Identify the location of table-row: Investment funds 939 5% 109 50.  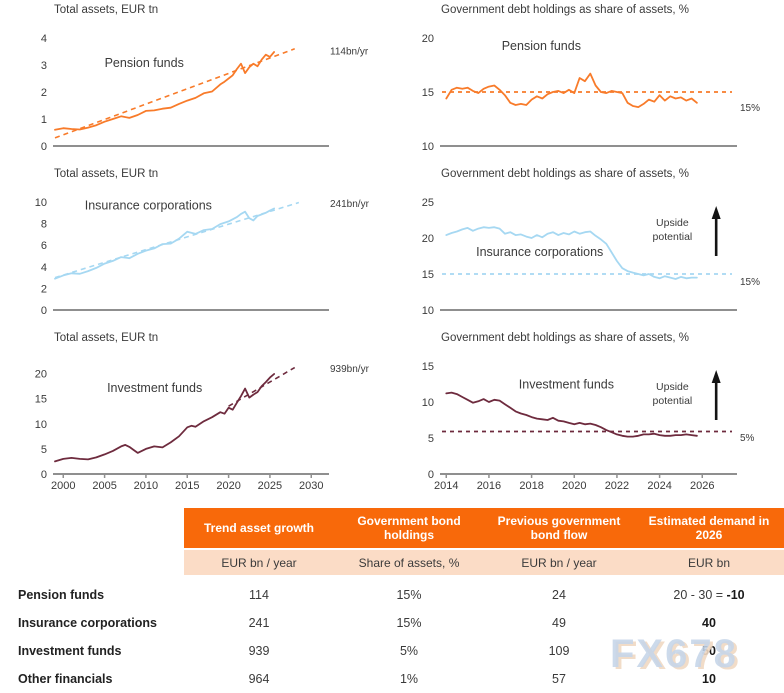
(392, 651).